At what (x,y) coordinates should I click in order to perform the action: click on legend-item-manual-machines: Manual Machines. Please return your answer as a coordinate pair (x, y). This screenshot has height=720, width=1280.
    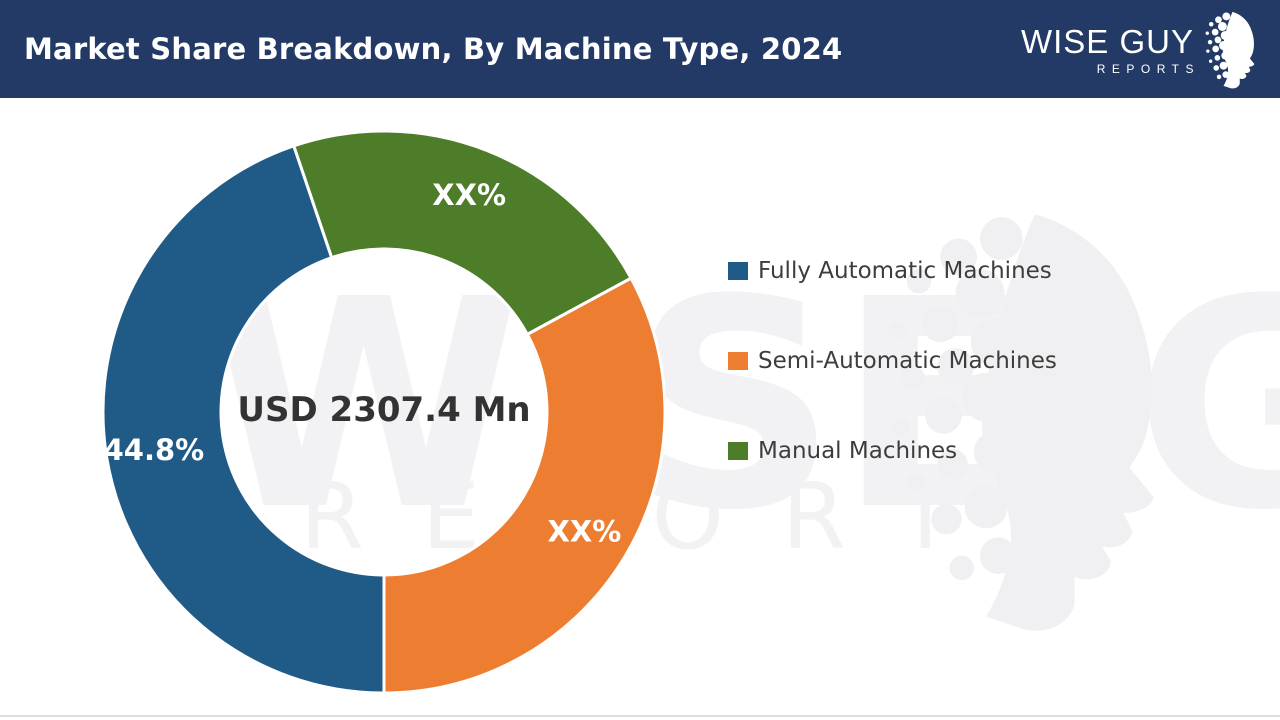
    Looking at the image, I should click on (892, 451).